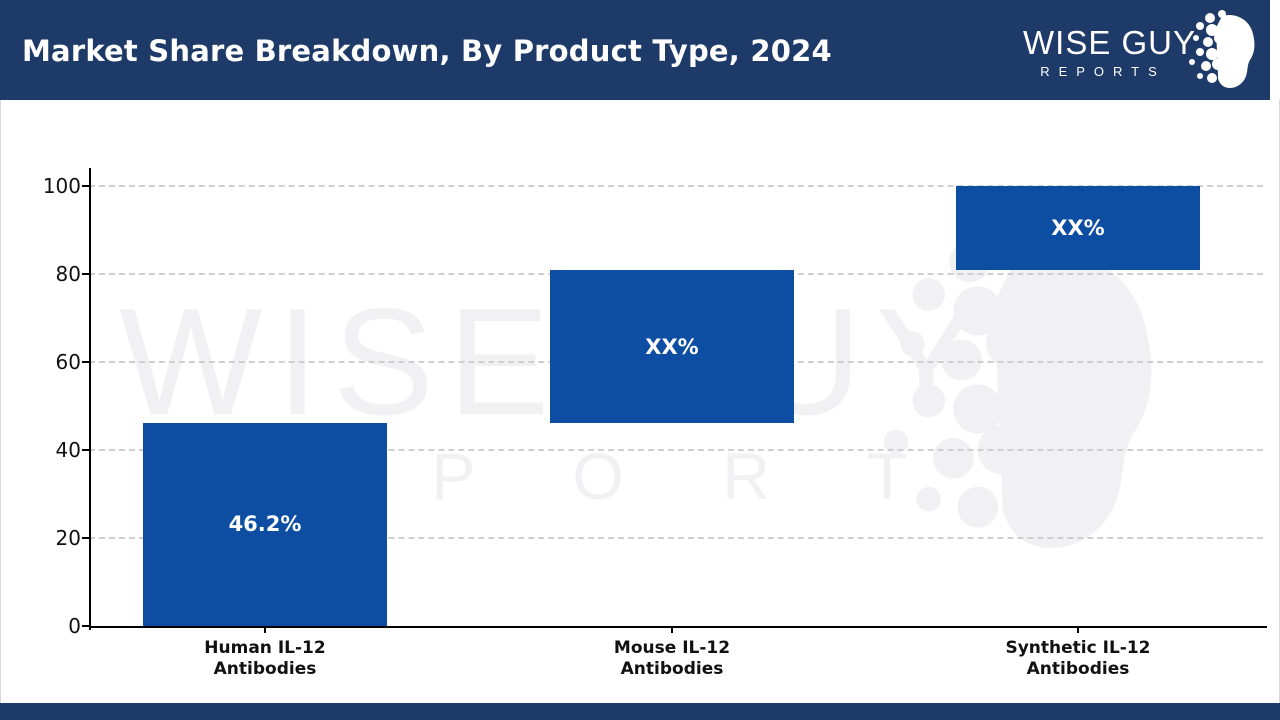 The image size is (1280, 720). Describe the element at coordinates (672, 648) in the screenshot. I see `category-label-line: Mouse IL-12` at that location.